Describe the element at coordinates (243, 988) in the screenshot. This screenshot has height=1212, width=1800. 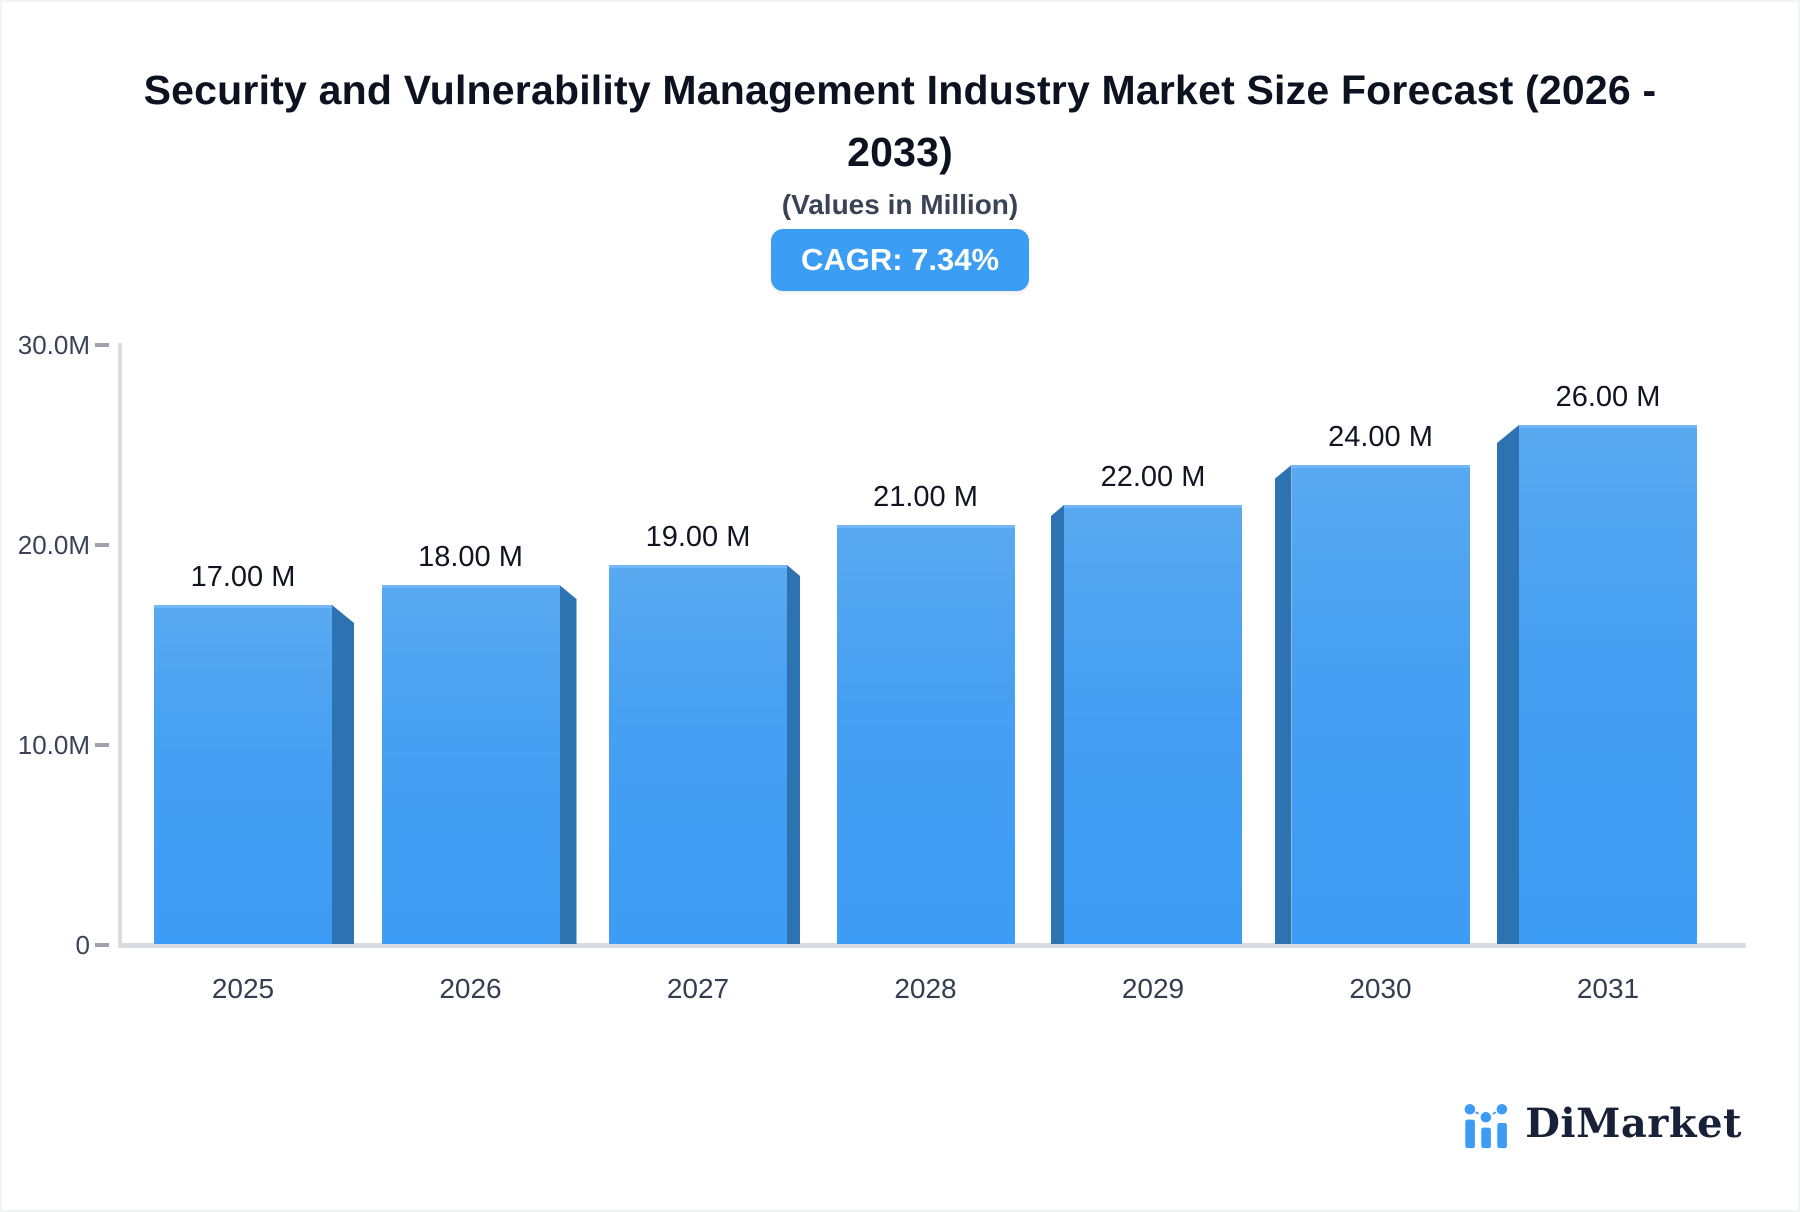
I see `x-axis-label-2025: 2025` at that location.